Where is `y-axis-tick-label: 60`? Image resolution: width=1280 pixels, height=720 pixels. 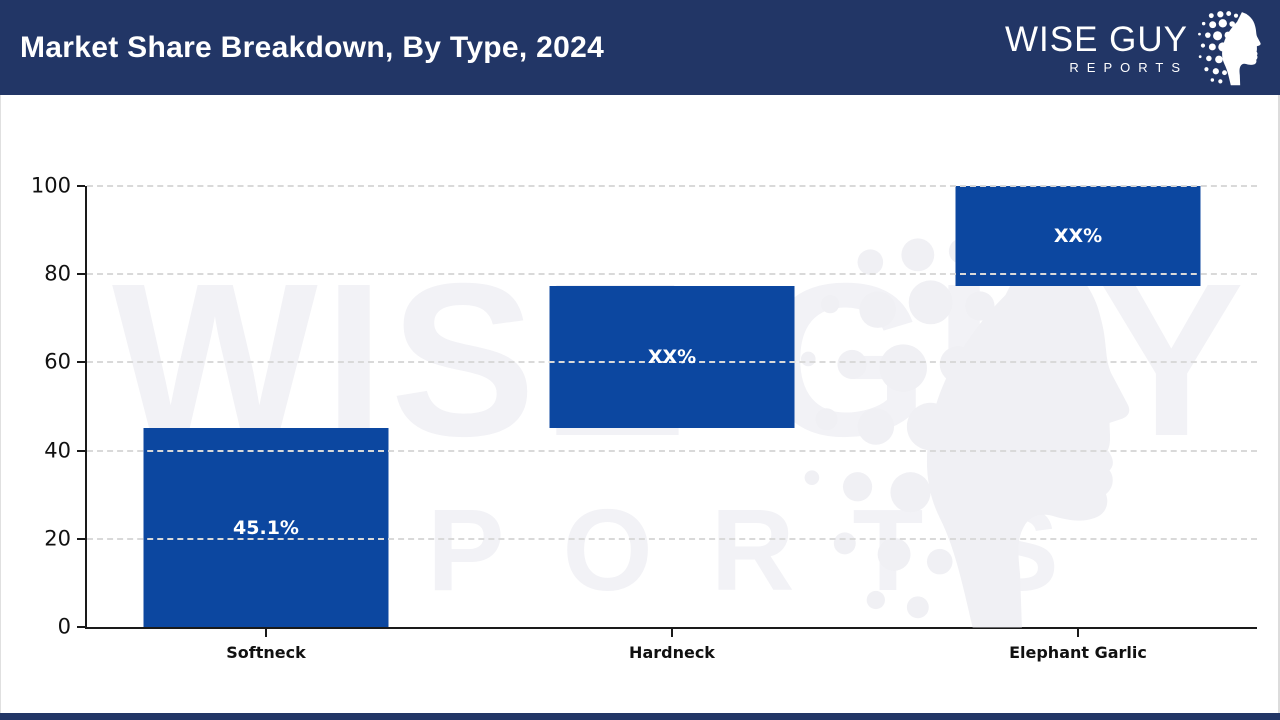 y-axis-tick-label: 60 is located at coordinates (57, 361).